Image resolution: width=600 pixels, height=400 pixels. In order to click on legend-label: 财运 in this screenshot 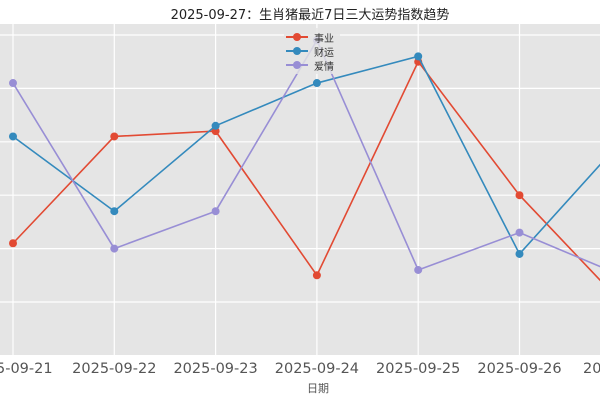, I will do `click(324, 53)`.